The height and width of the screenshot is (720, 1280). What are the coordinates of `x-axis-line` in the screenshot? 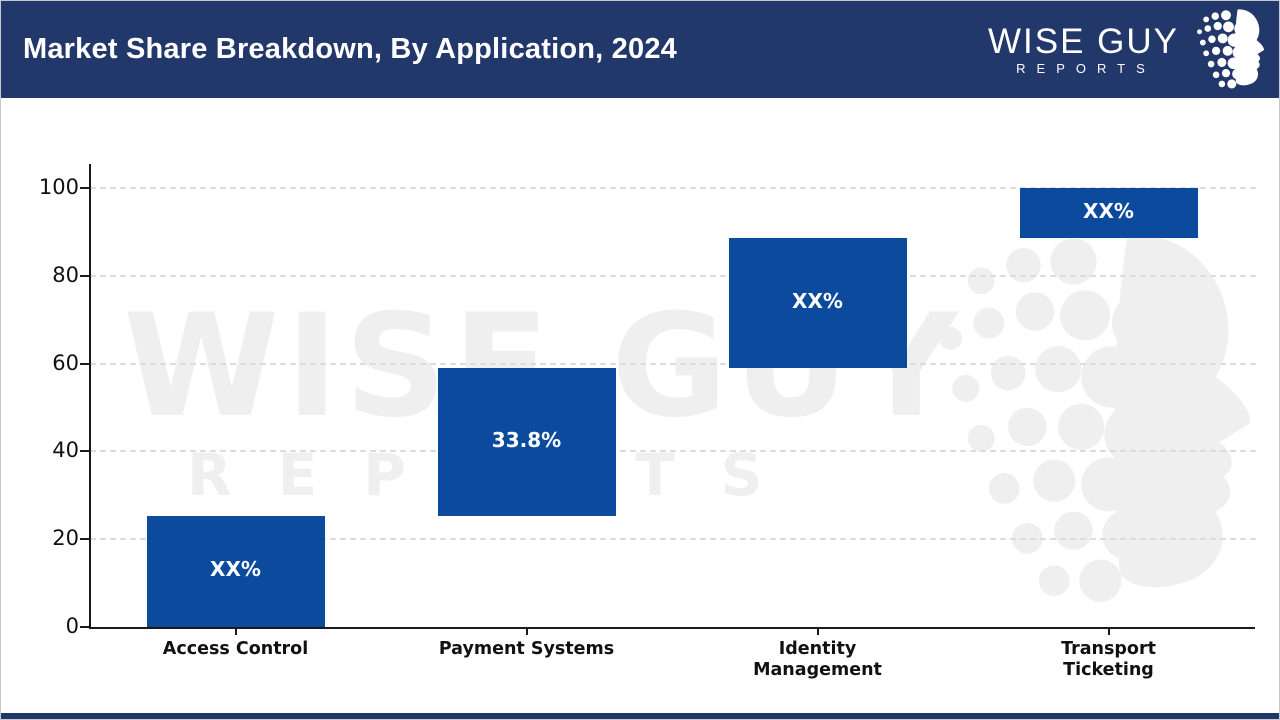 It's located at (672, 628).